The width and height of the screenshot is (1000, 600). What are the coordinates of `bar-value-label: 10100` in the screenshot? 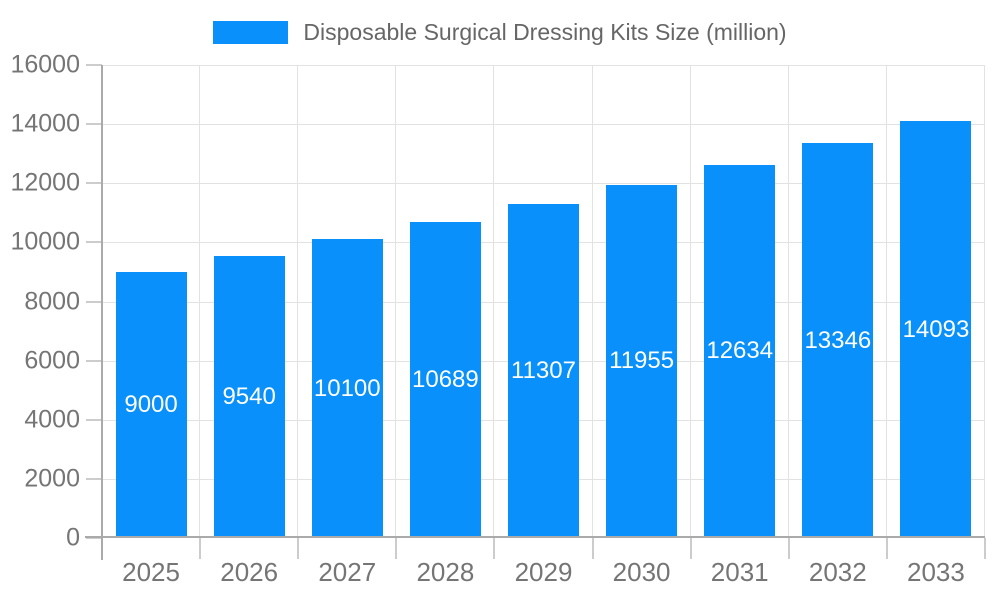 It's located at (347, 388).